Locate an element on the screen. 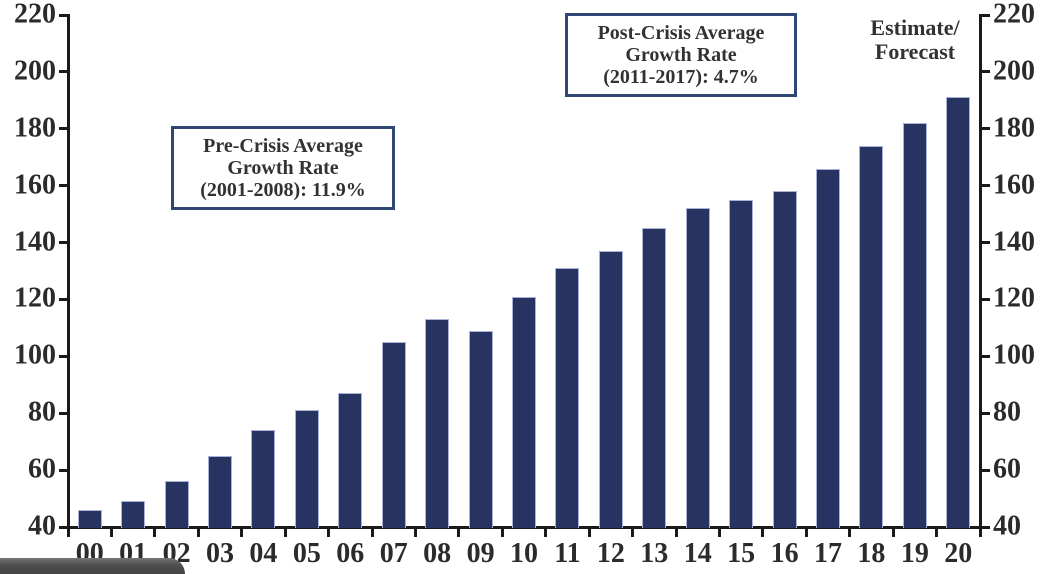 Image resolution: width=1045 pixels, height=574 pixels. y-tick-label: 220 is located at coordinates (1014, 15).